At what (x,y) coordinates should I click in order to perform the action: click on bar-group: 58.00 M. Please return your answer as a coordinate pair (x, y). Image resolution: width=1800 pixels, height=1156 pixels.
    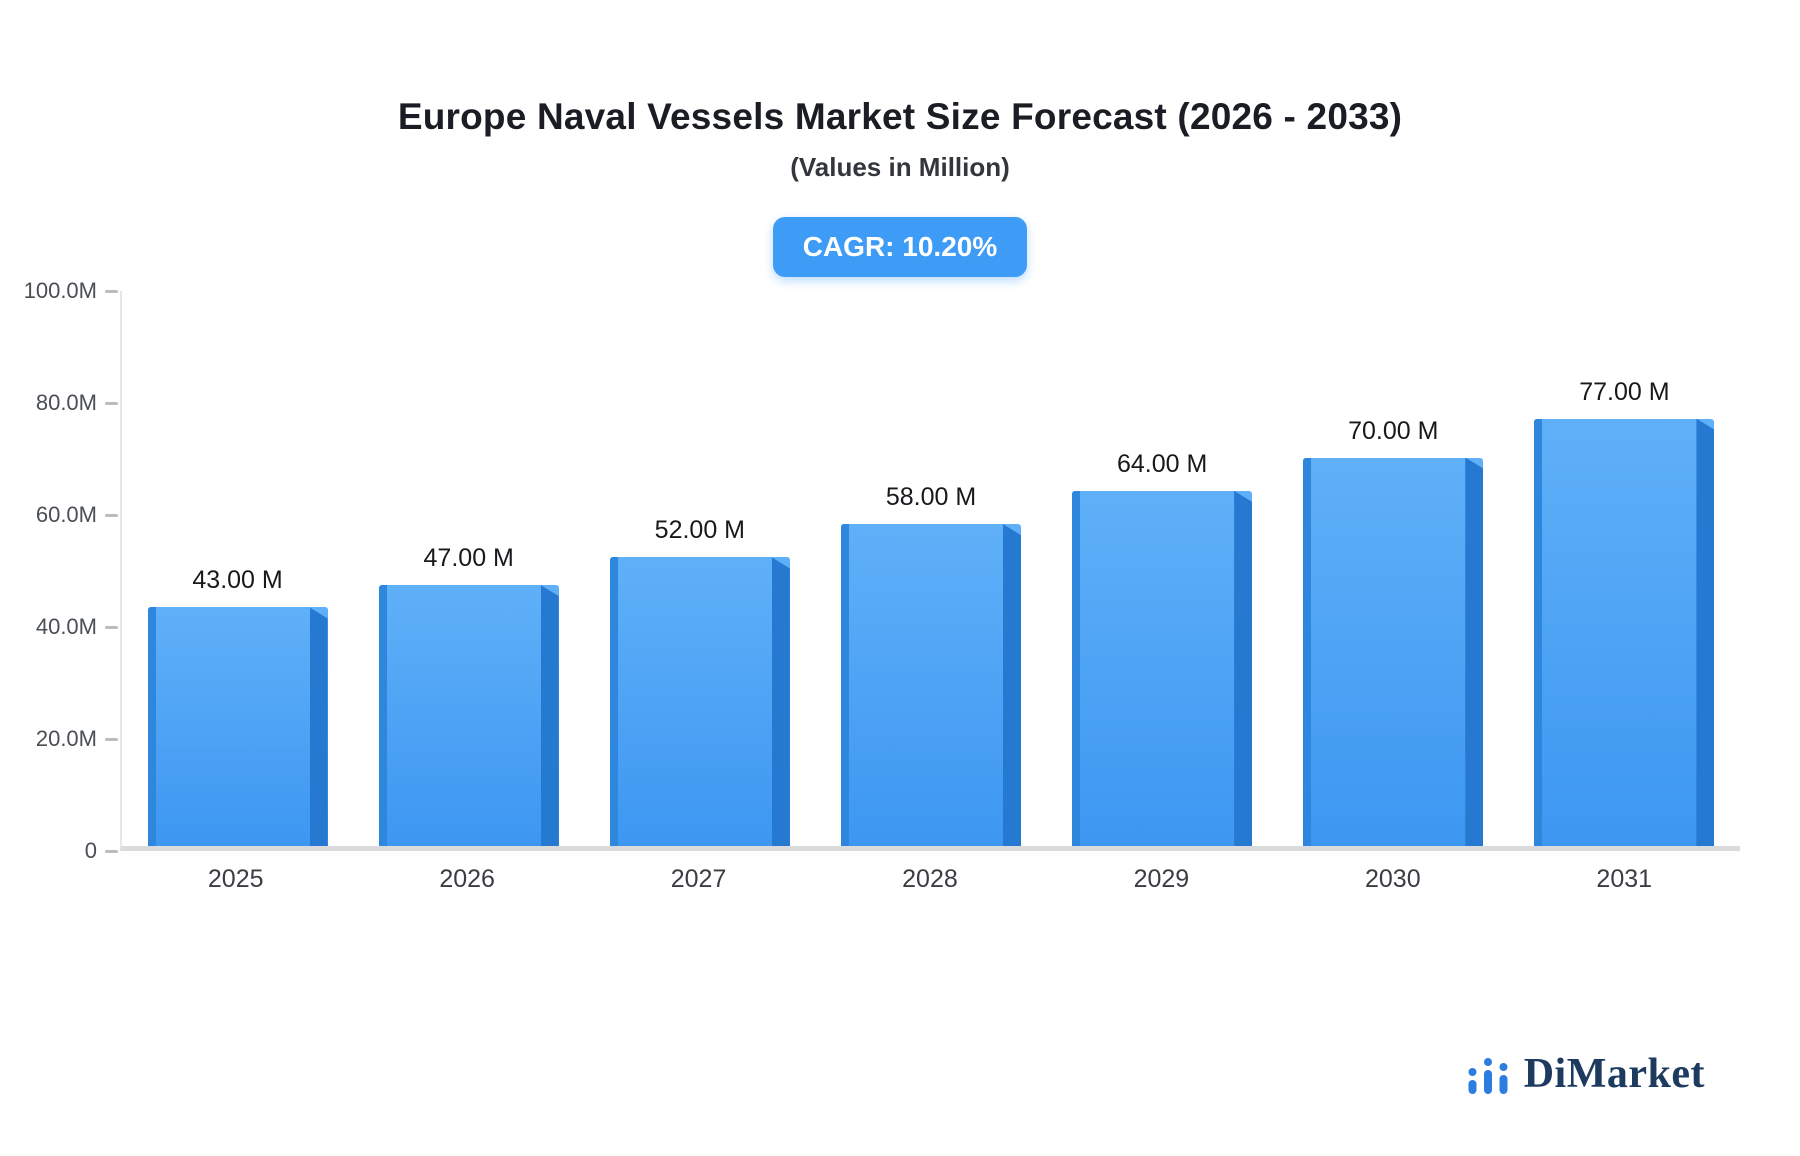
    Looking at the image, I should click on (930, 568).